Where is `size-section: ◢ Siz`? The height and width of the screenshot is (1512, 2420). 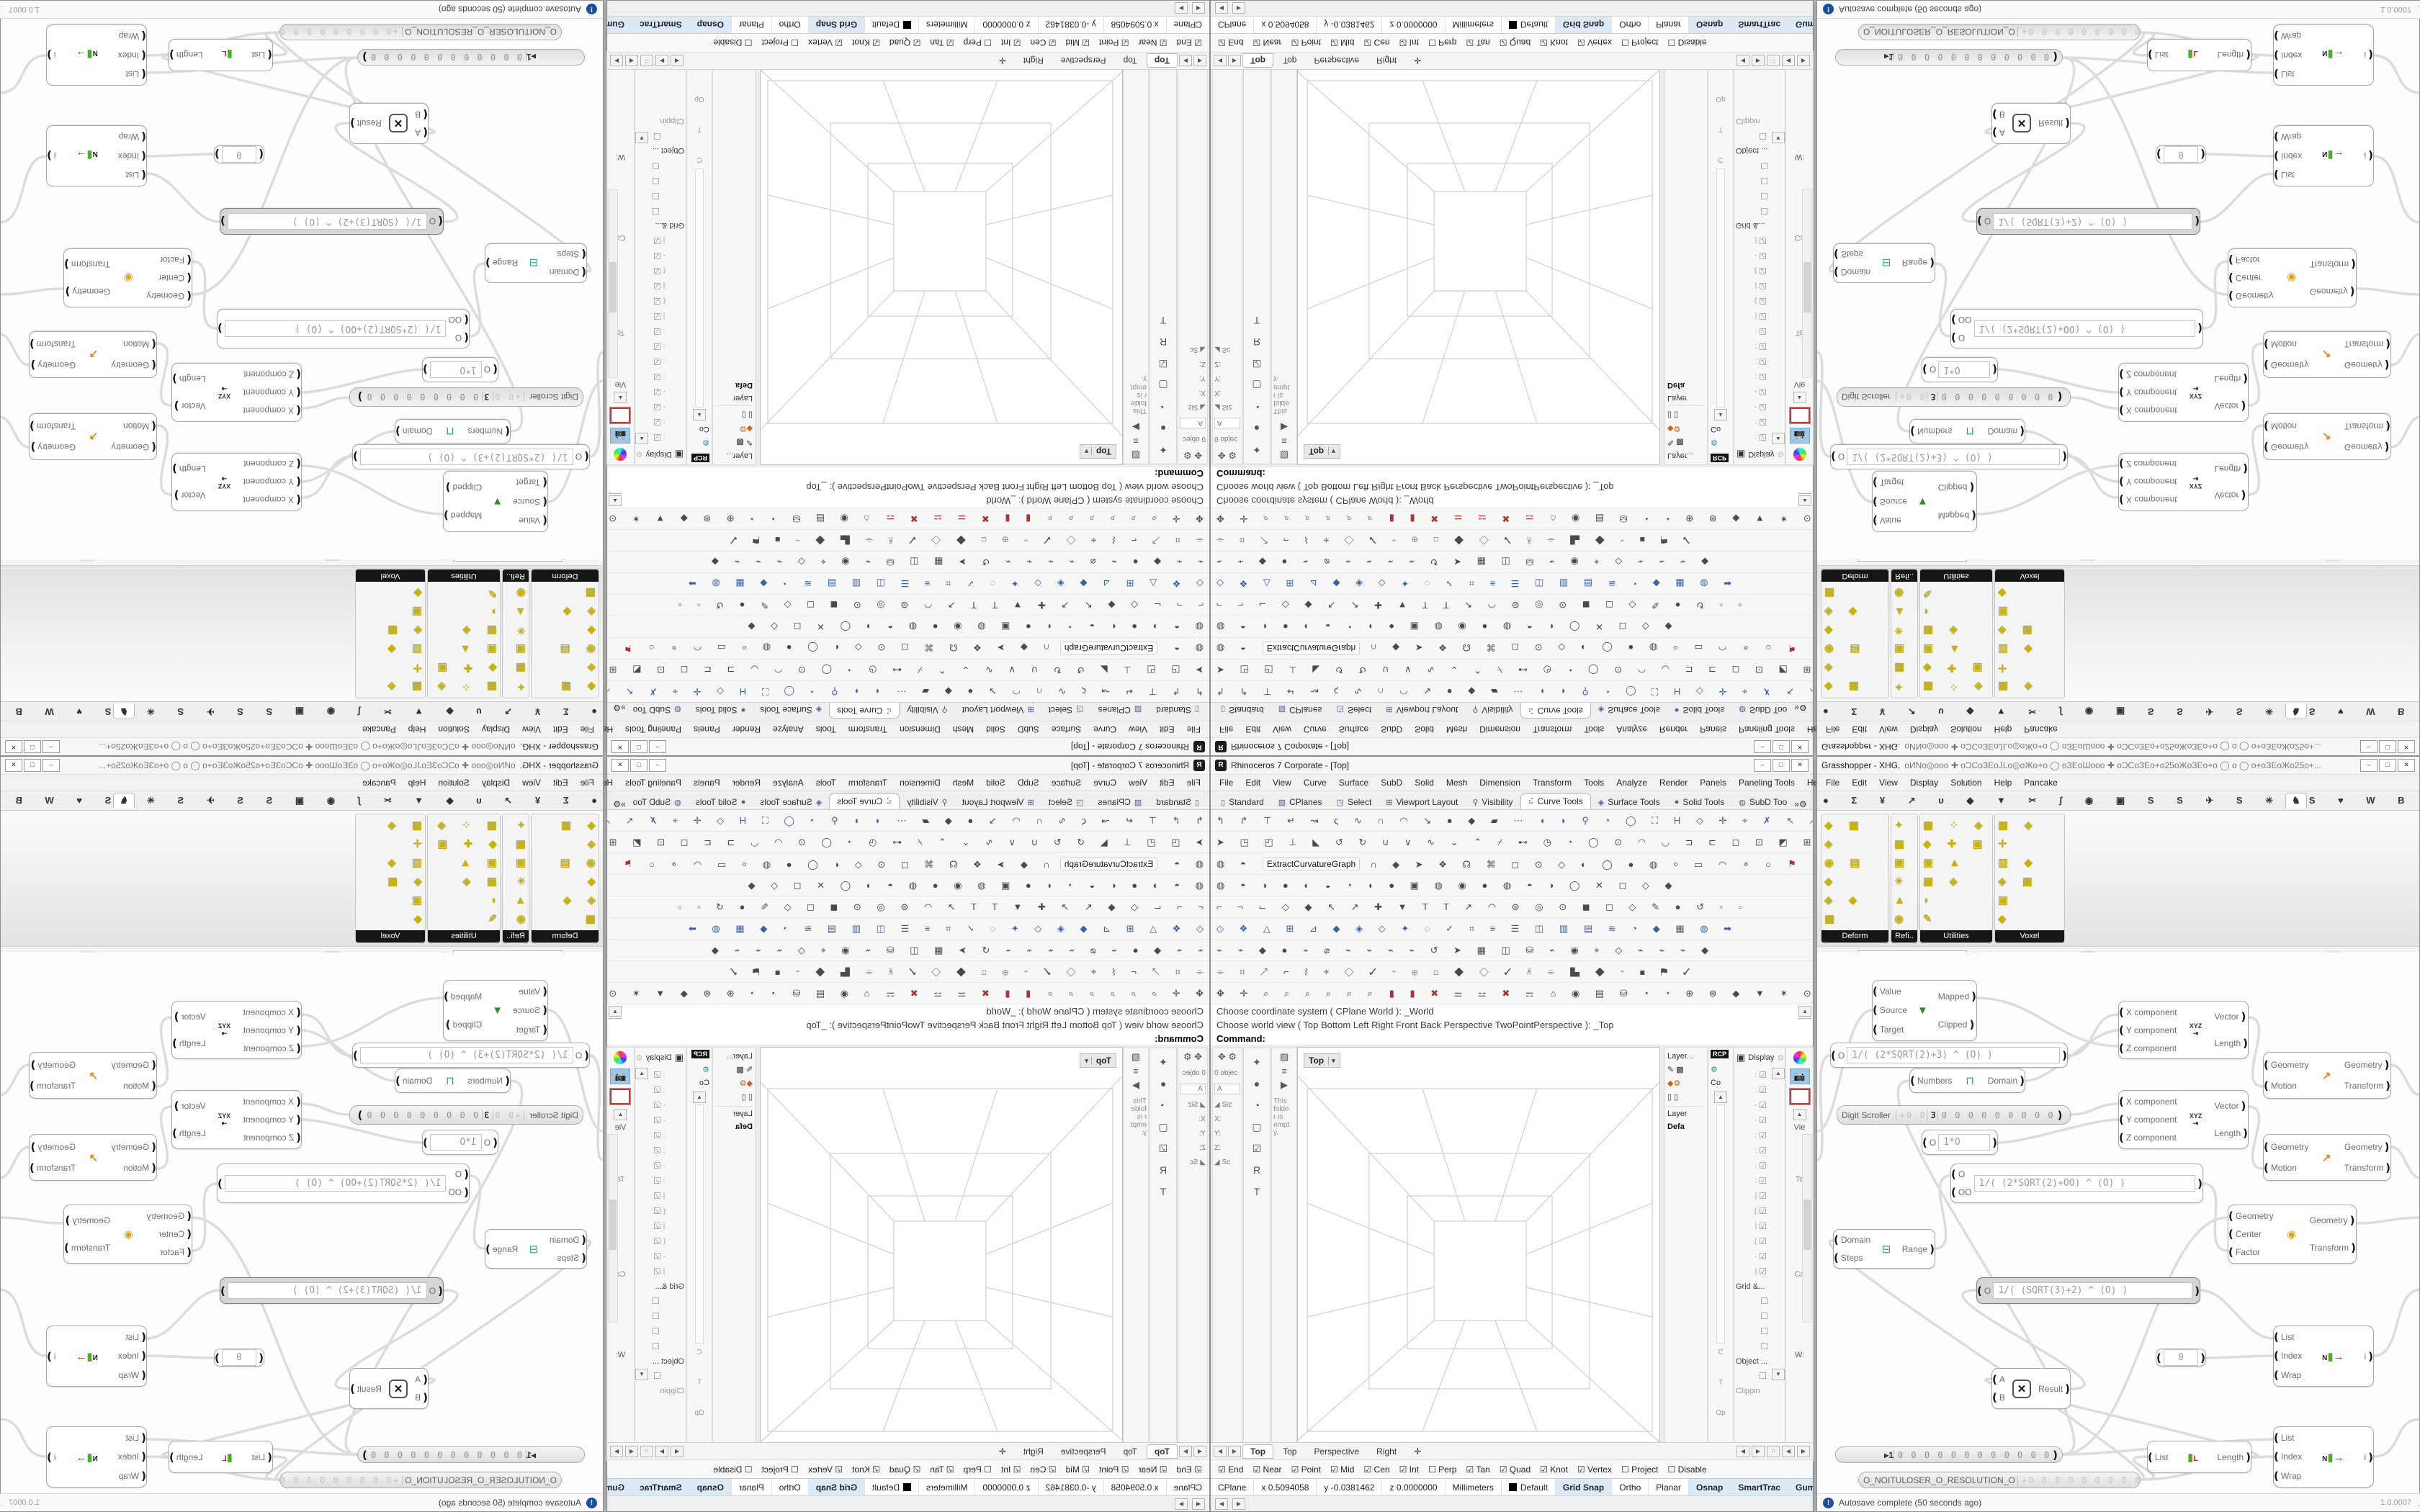 size-section: ◢ Siz is located at coordinates (1223, 407).